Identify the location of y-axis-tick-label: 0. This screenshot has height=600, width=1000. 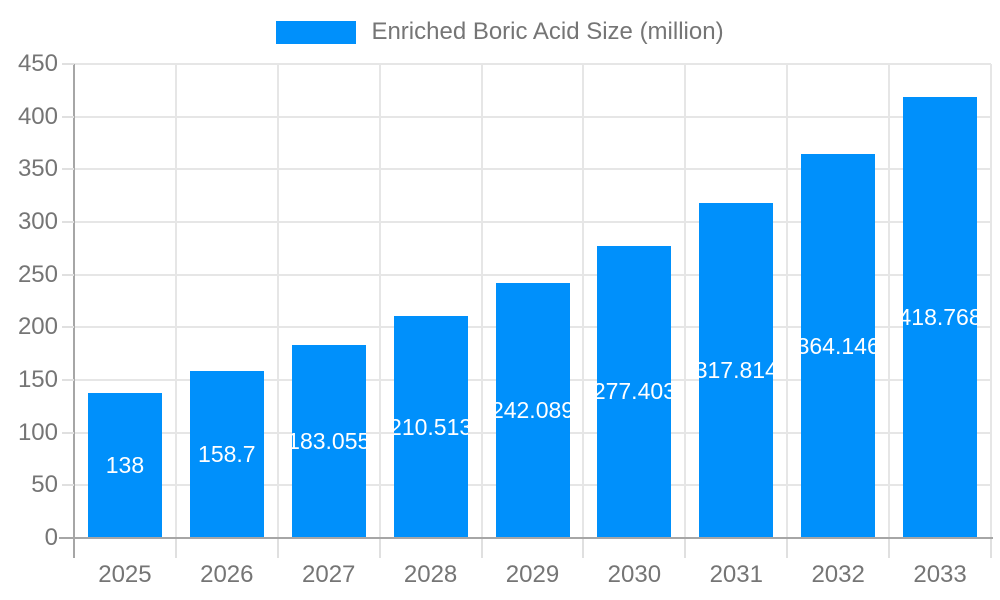
(51, 537).